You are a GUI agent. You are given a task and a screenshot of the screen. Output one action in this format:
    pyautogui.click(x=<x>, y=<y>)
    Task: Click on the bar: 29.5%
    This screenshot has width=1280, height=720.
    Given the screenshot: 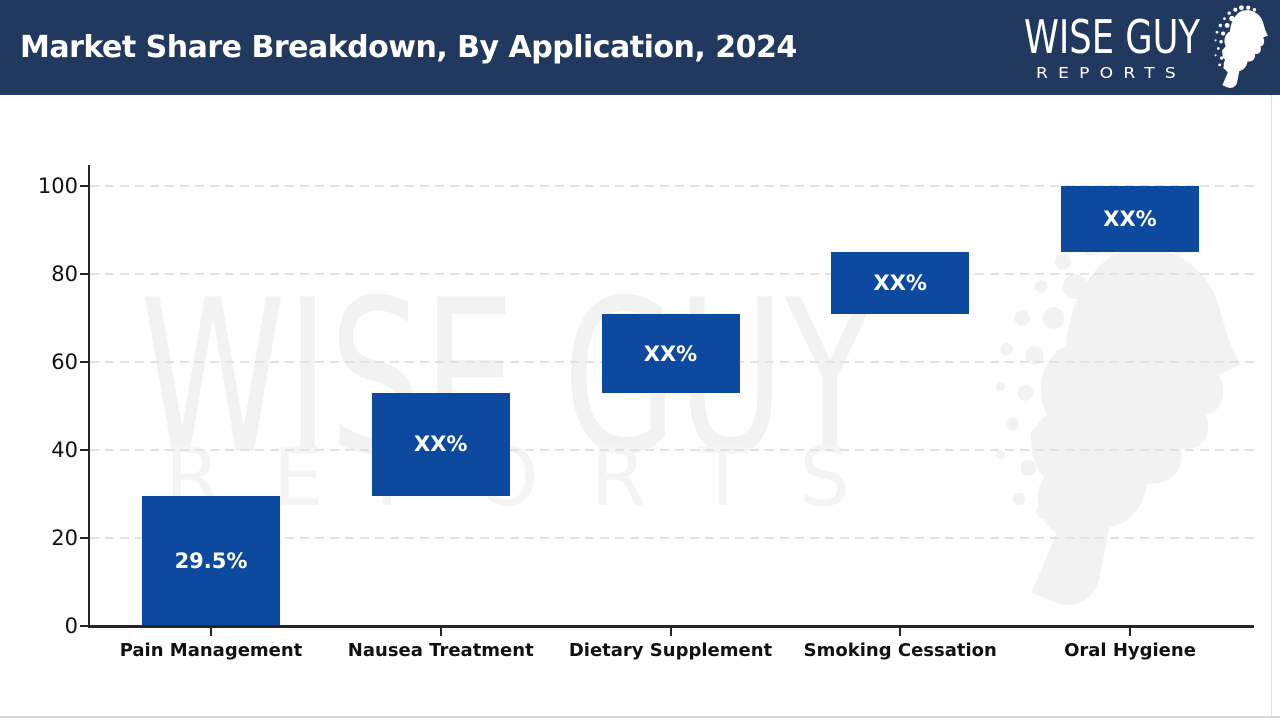 What is the action you would take?
    pyautogui.click(x=211, y=561)
    